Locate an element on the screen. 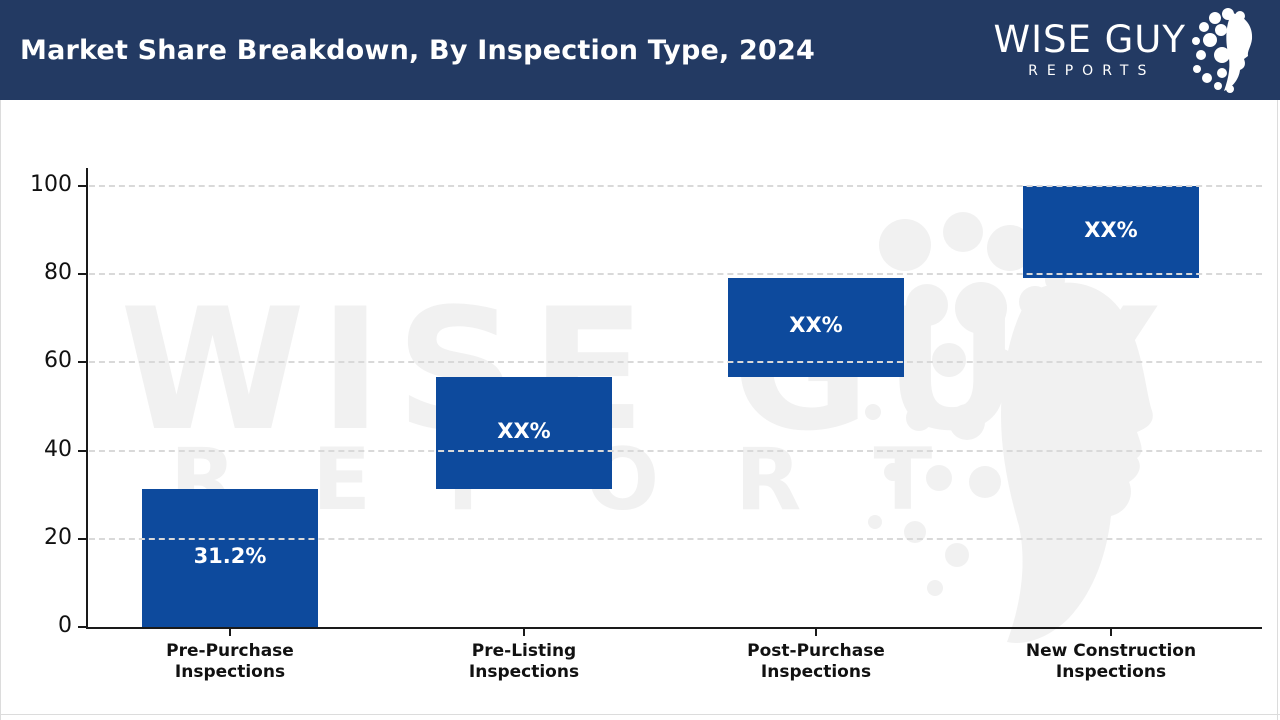 This screenshot has height=720, width=1280. logo-text: WISE GUY REPORTS is located at coordinates (1090, 50).